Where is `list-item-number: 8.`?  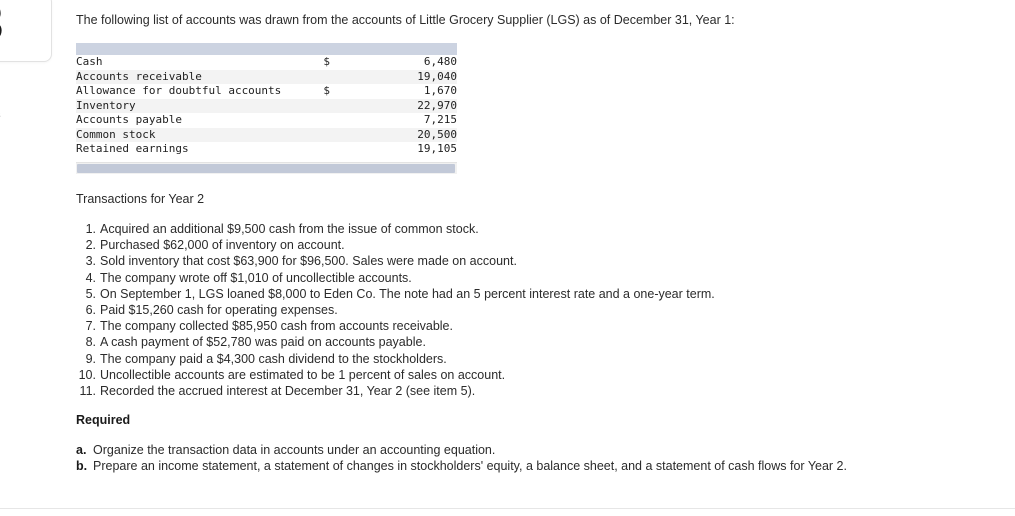
list-item-number: 8. is located at coordinates (90, 342).